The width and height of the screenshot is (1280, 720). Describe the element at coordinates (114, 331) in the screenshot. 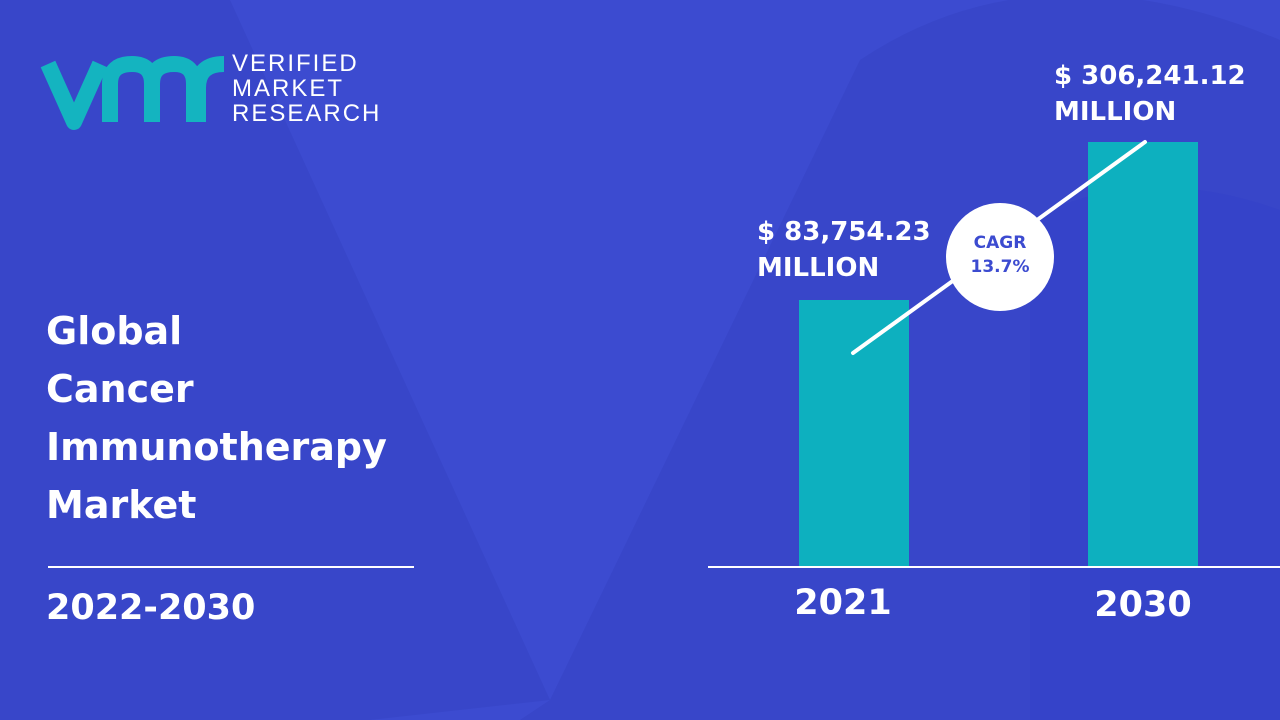

I see `title-line-1: Global` at that location.